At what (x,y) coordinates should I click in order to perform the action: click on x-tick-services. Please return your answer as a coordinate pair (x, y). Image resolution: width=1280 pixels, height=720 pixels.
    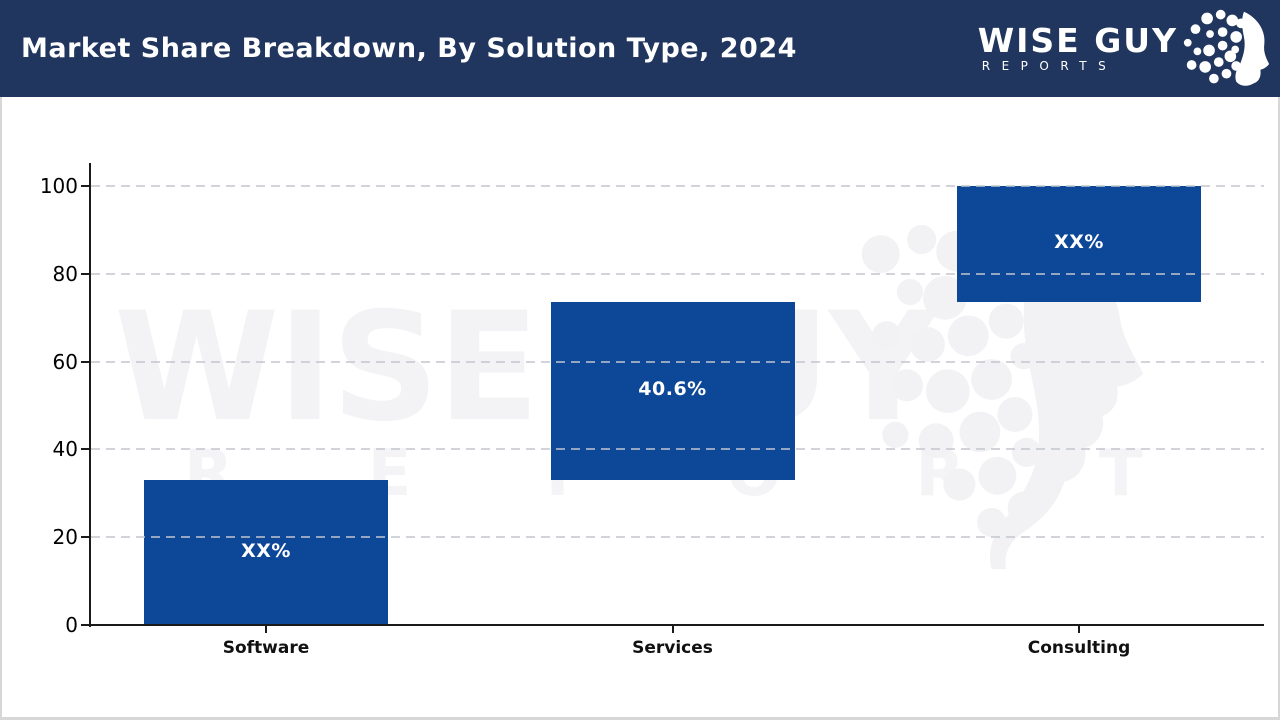
    Looking at the image, I should click on (672, 629).